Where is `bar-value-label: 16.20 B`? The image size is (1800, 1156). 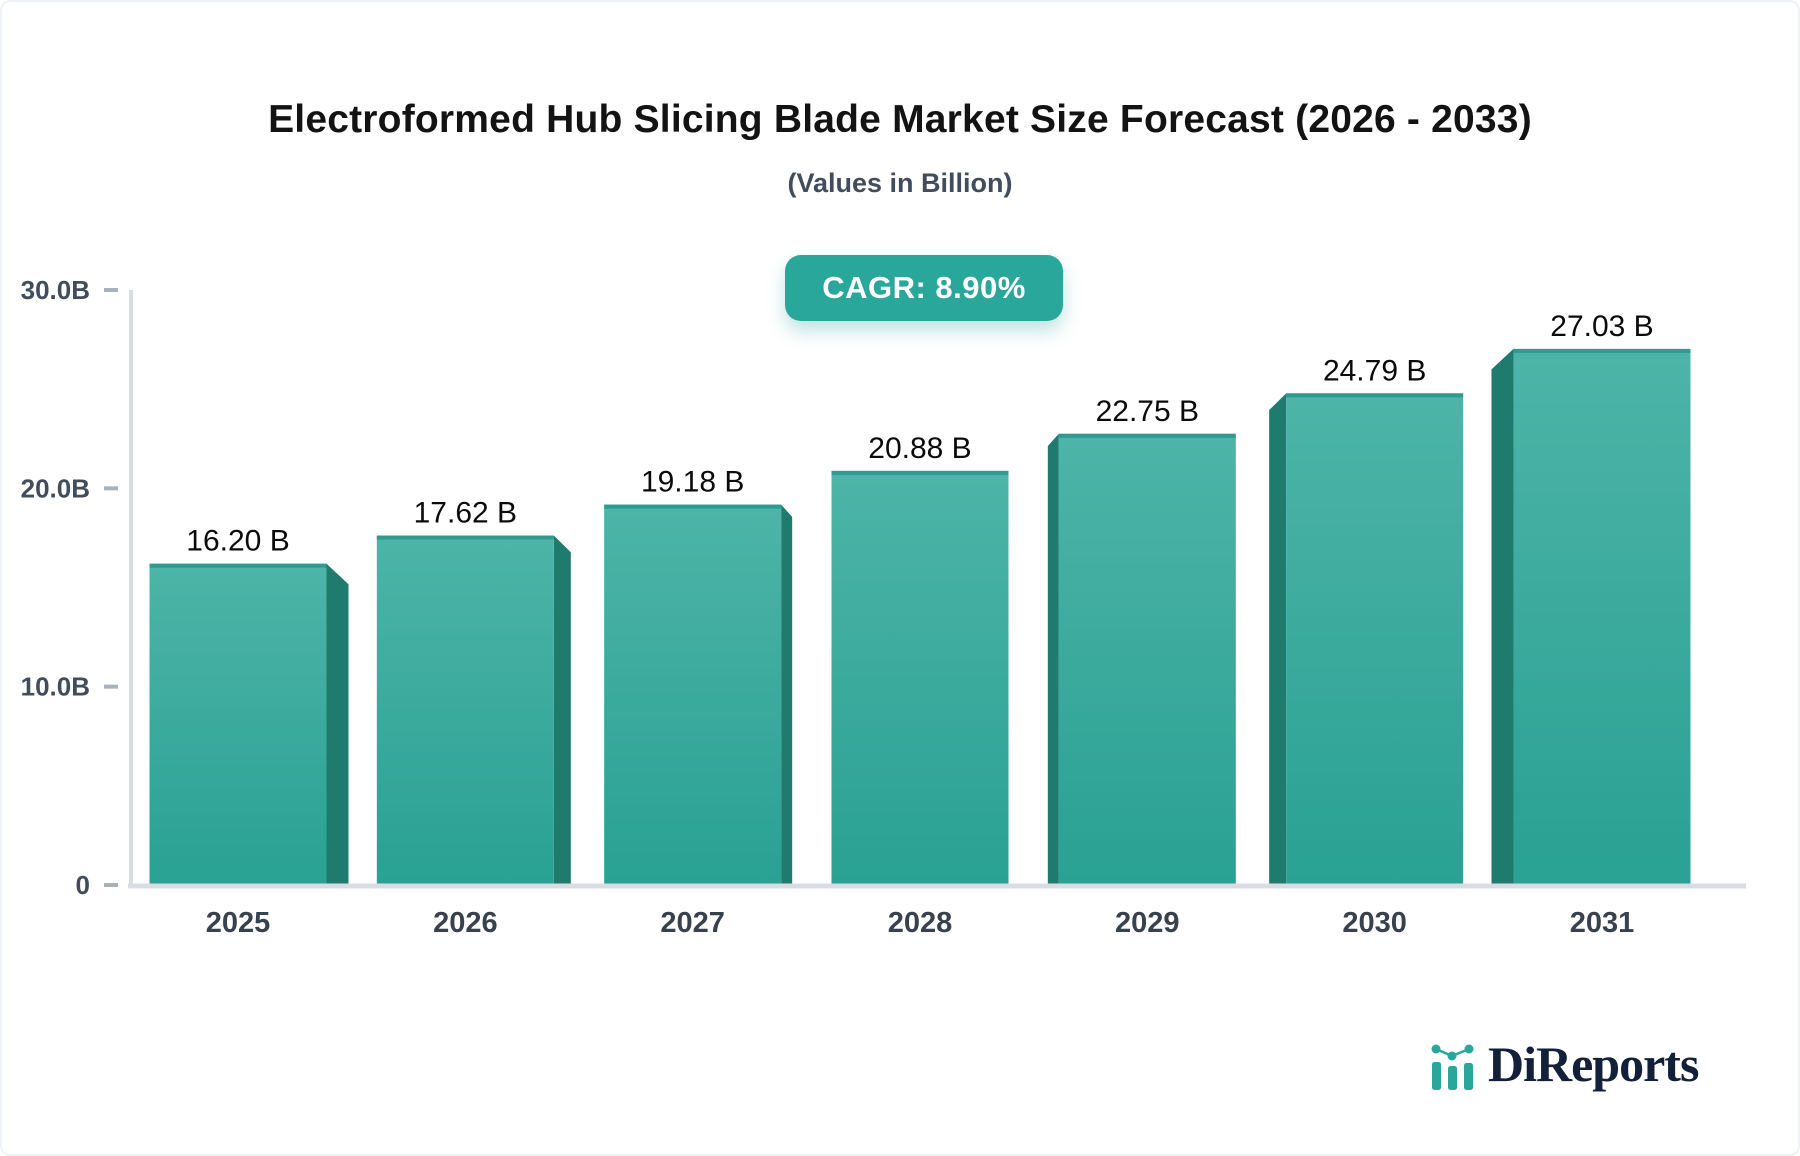
bar-value-label: 16.20 B is located at coordinates (237, 541).